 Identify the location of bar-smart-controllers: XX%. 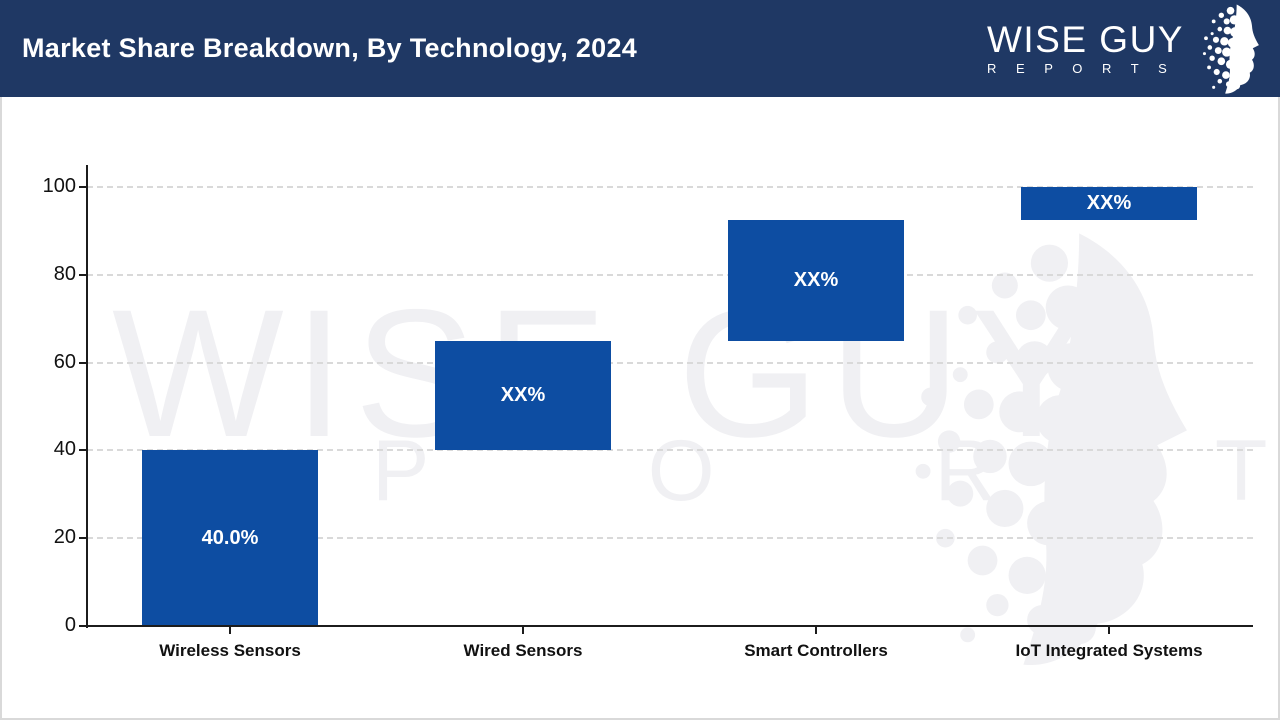
(816, 280).